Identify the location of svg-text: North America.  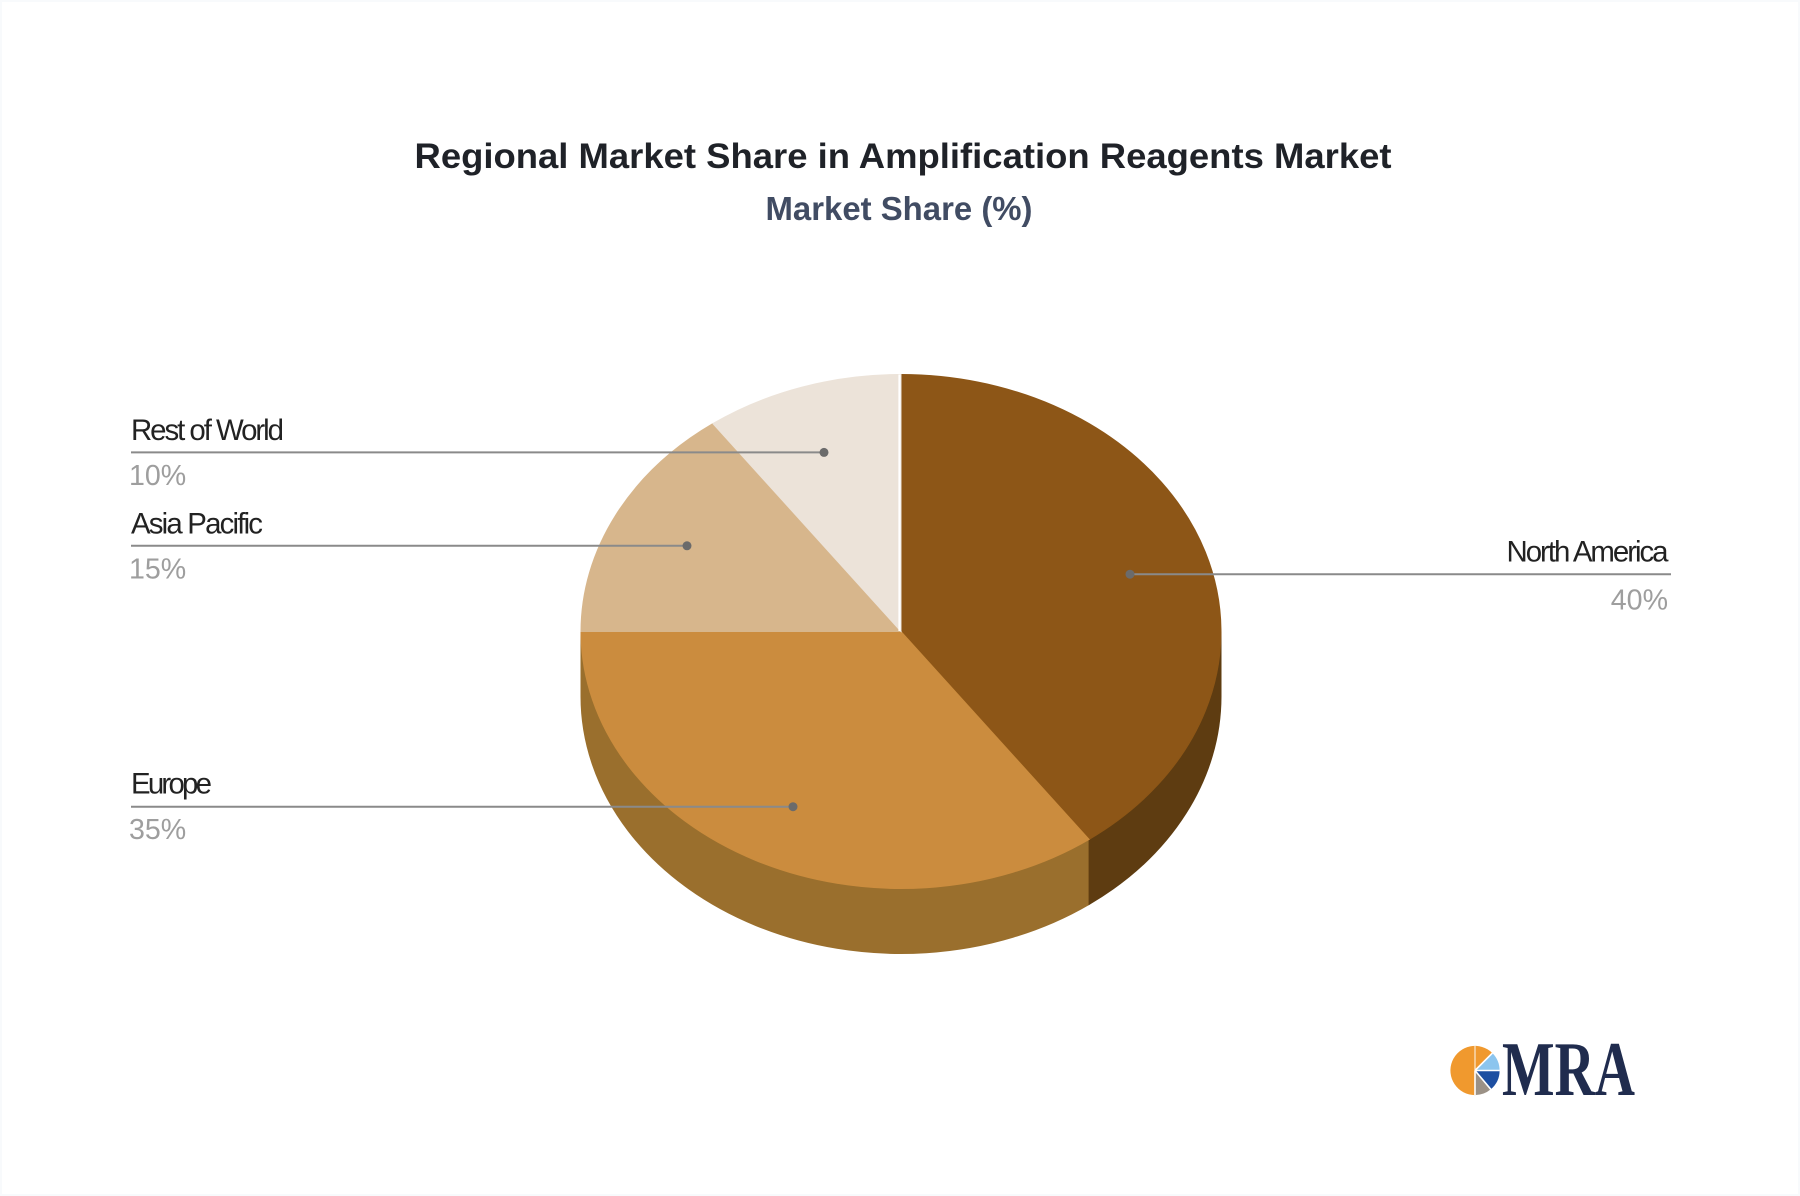
(1588, 552).